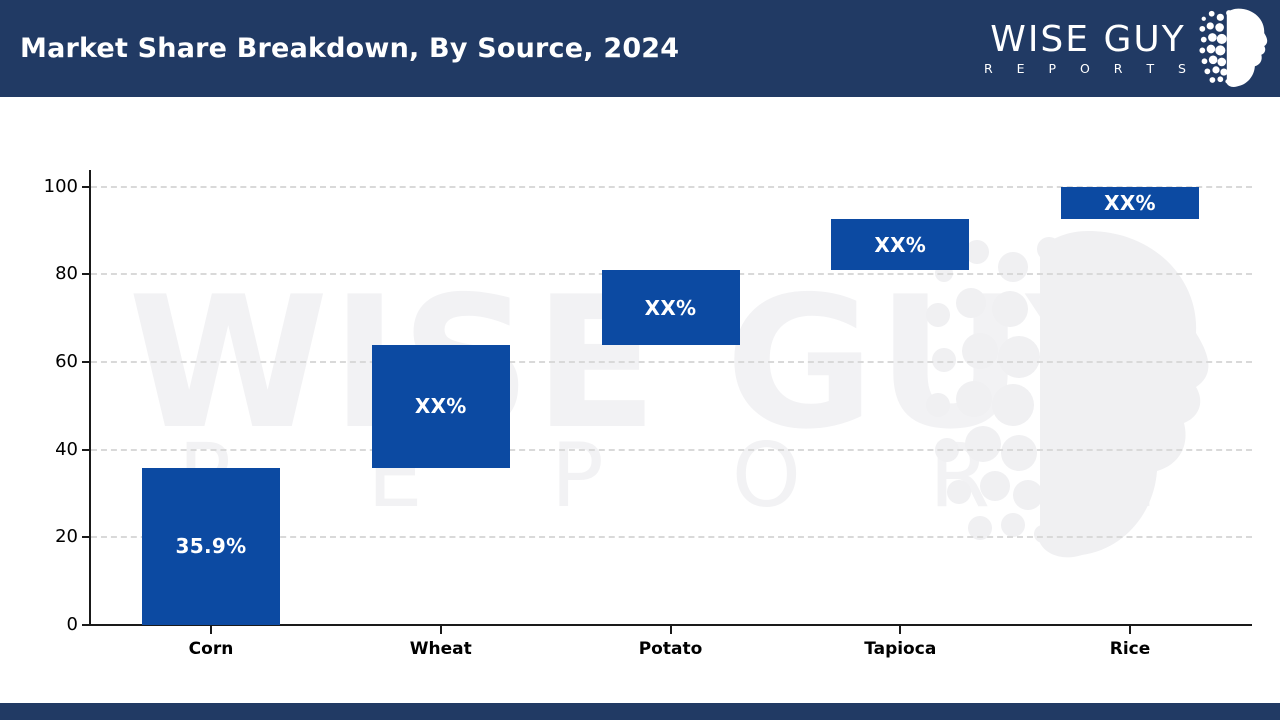 Image resolution: width=1280 pixels, height=720 pixels. I want to click on x-axis-label: Tapioca, so click(900, 649).